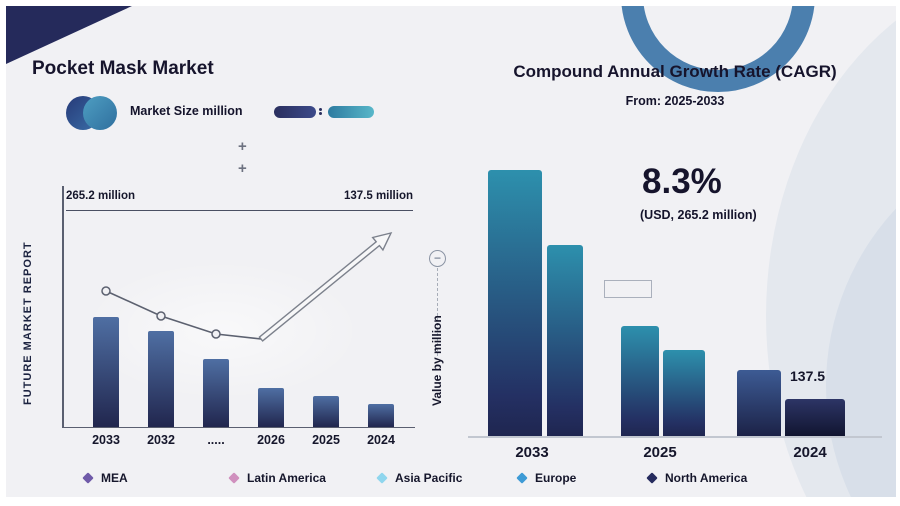 The image size is (900, 506). Describe the element at coordinates (437, 258) in the screenshot. I see `minus-circle-icon: −` at that location.